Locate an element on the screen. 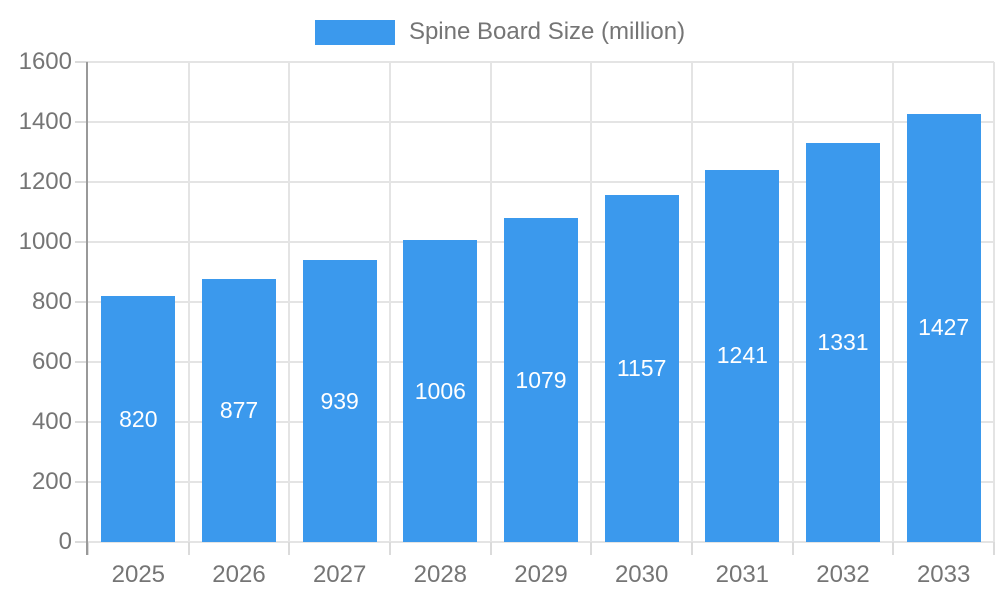 The image size is (1000, 600). y-tick-label: 400 is located at coordinates (51, 421).